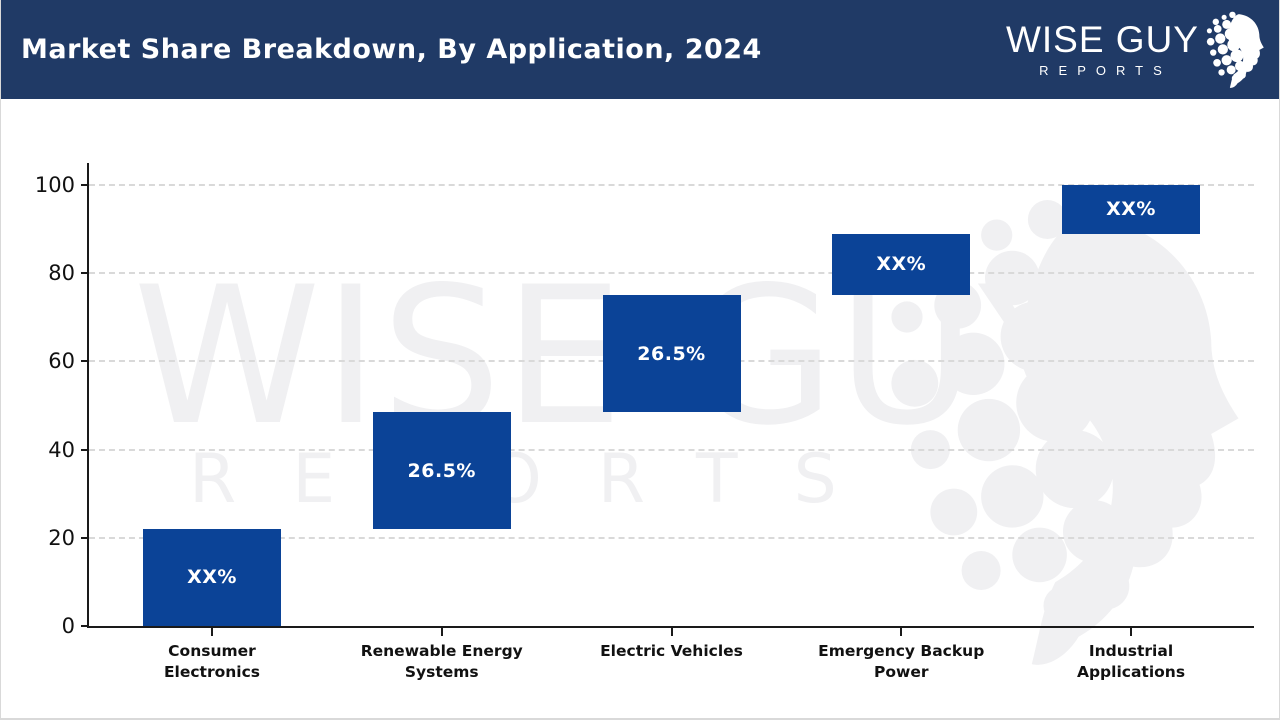 Image resolution: width=1280 pixels, height=720 pixels. What do you see at coordinates (61, 361) in the screenshot?
I see `y-tick-label: 60` at bounding box center [61, 361].